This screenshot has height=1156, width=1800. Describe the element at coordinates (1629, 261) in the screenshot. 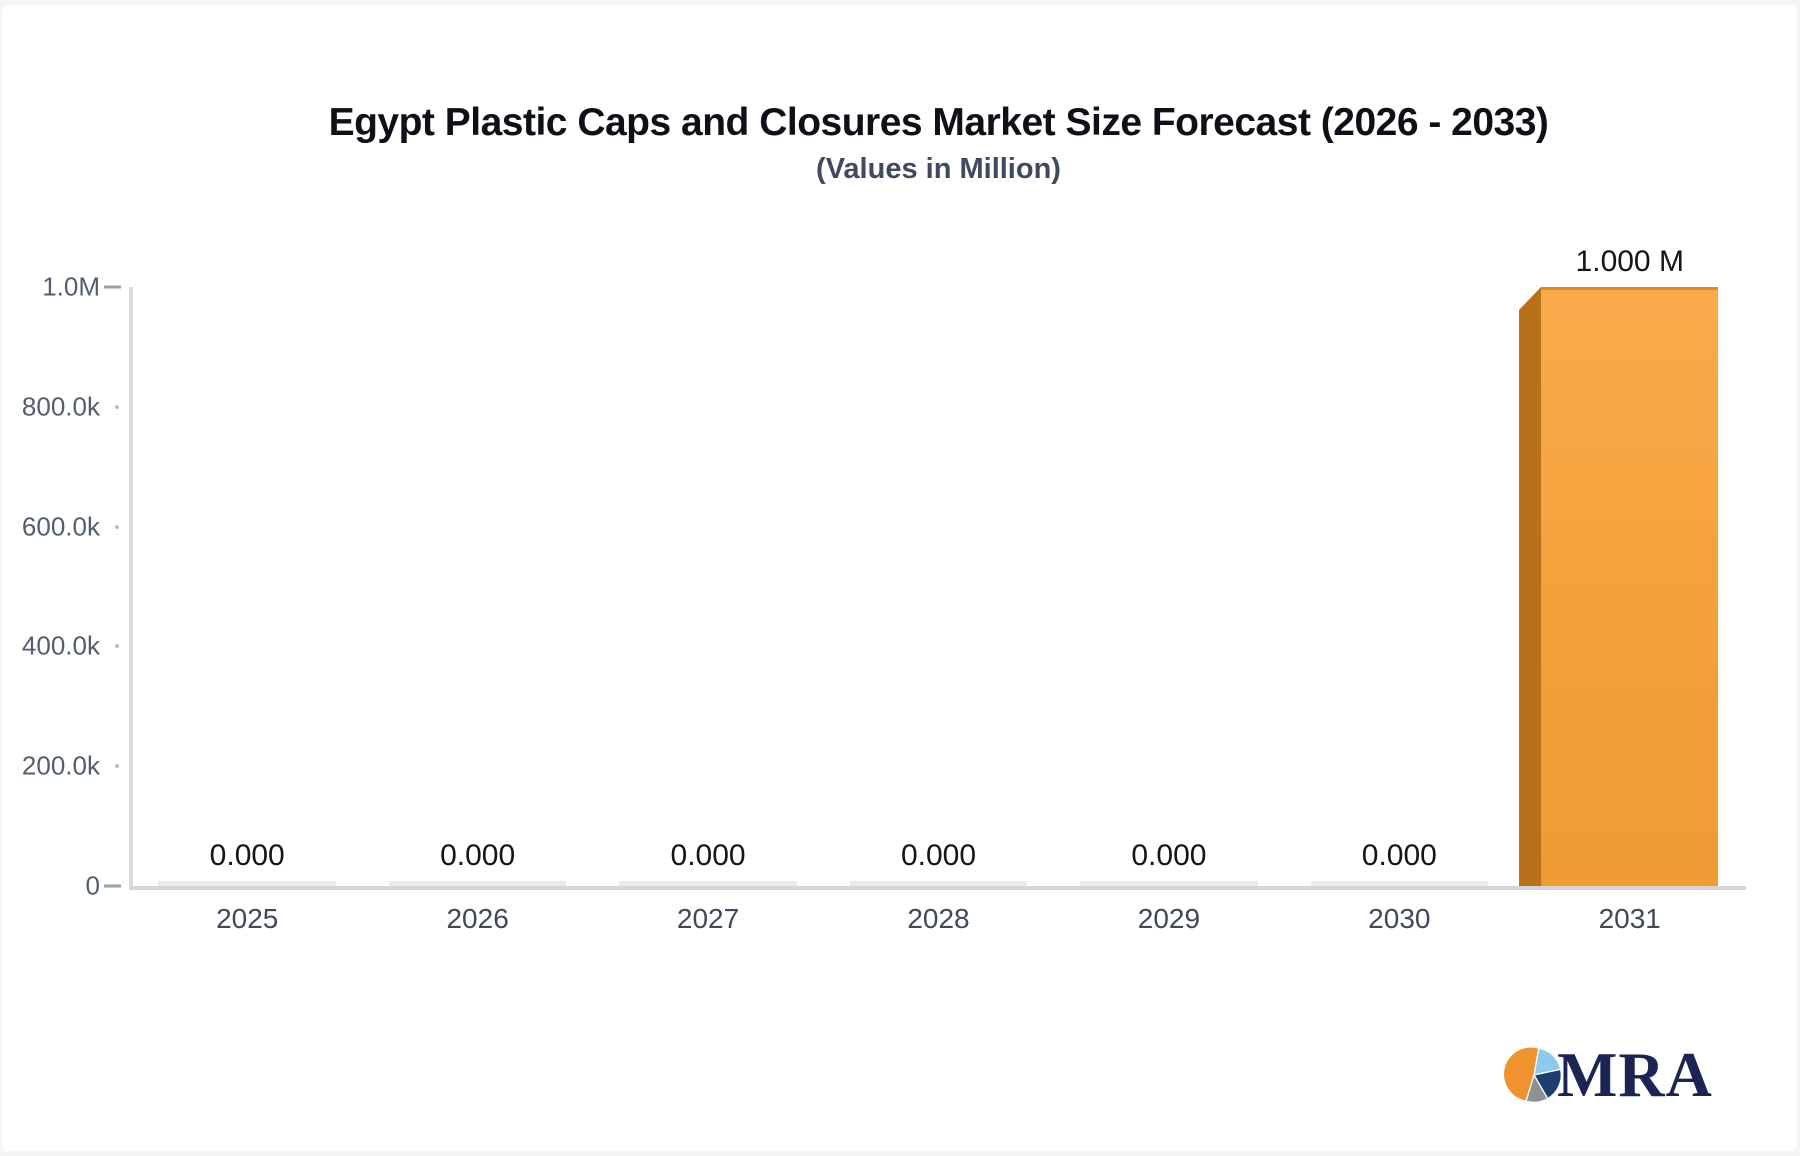

I see `bar-value-label: 1.000 M` at that location.